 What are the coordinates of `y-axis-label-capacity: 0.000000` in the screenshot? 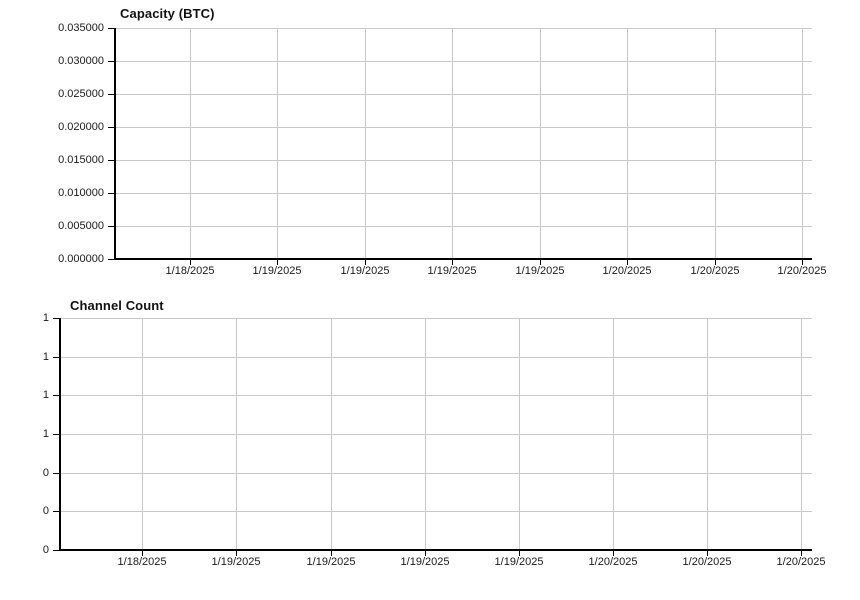 It's located at (81, 259).